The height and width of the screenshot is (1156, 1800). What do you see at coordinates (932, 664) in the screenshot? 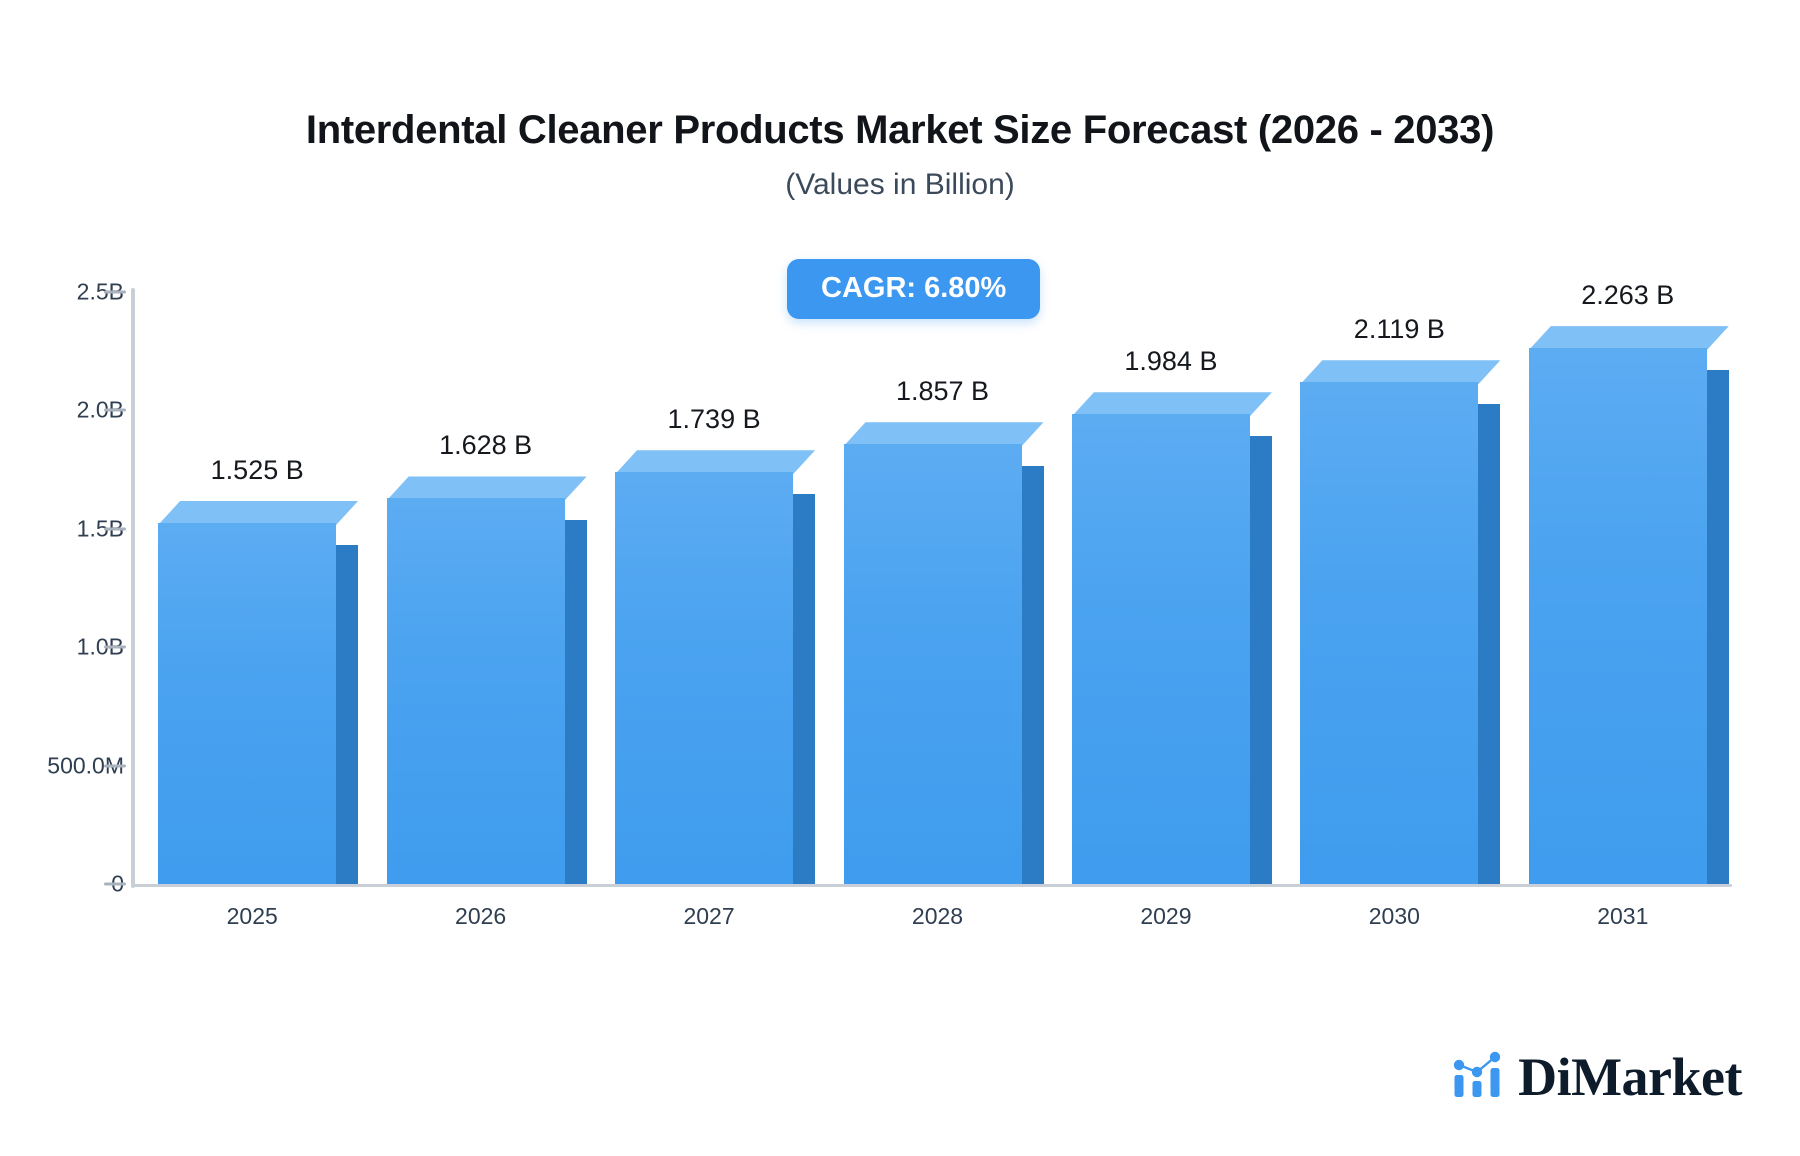
I see `bar-2028` at bounding box center [932, 664].